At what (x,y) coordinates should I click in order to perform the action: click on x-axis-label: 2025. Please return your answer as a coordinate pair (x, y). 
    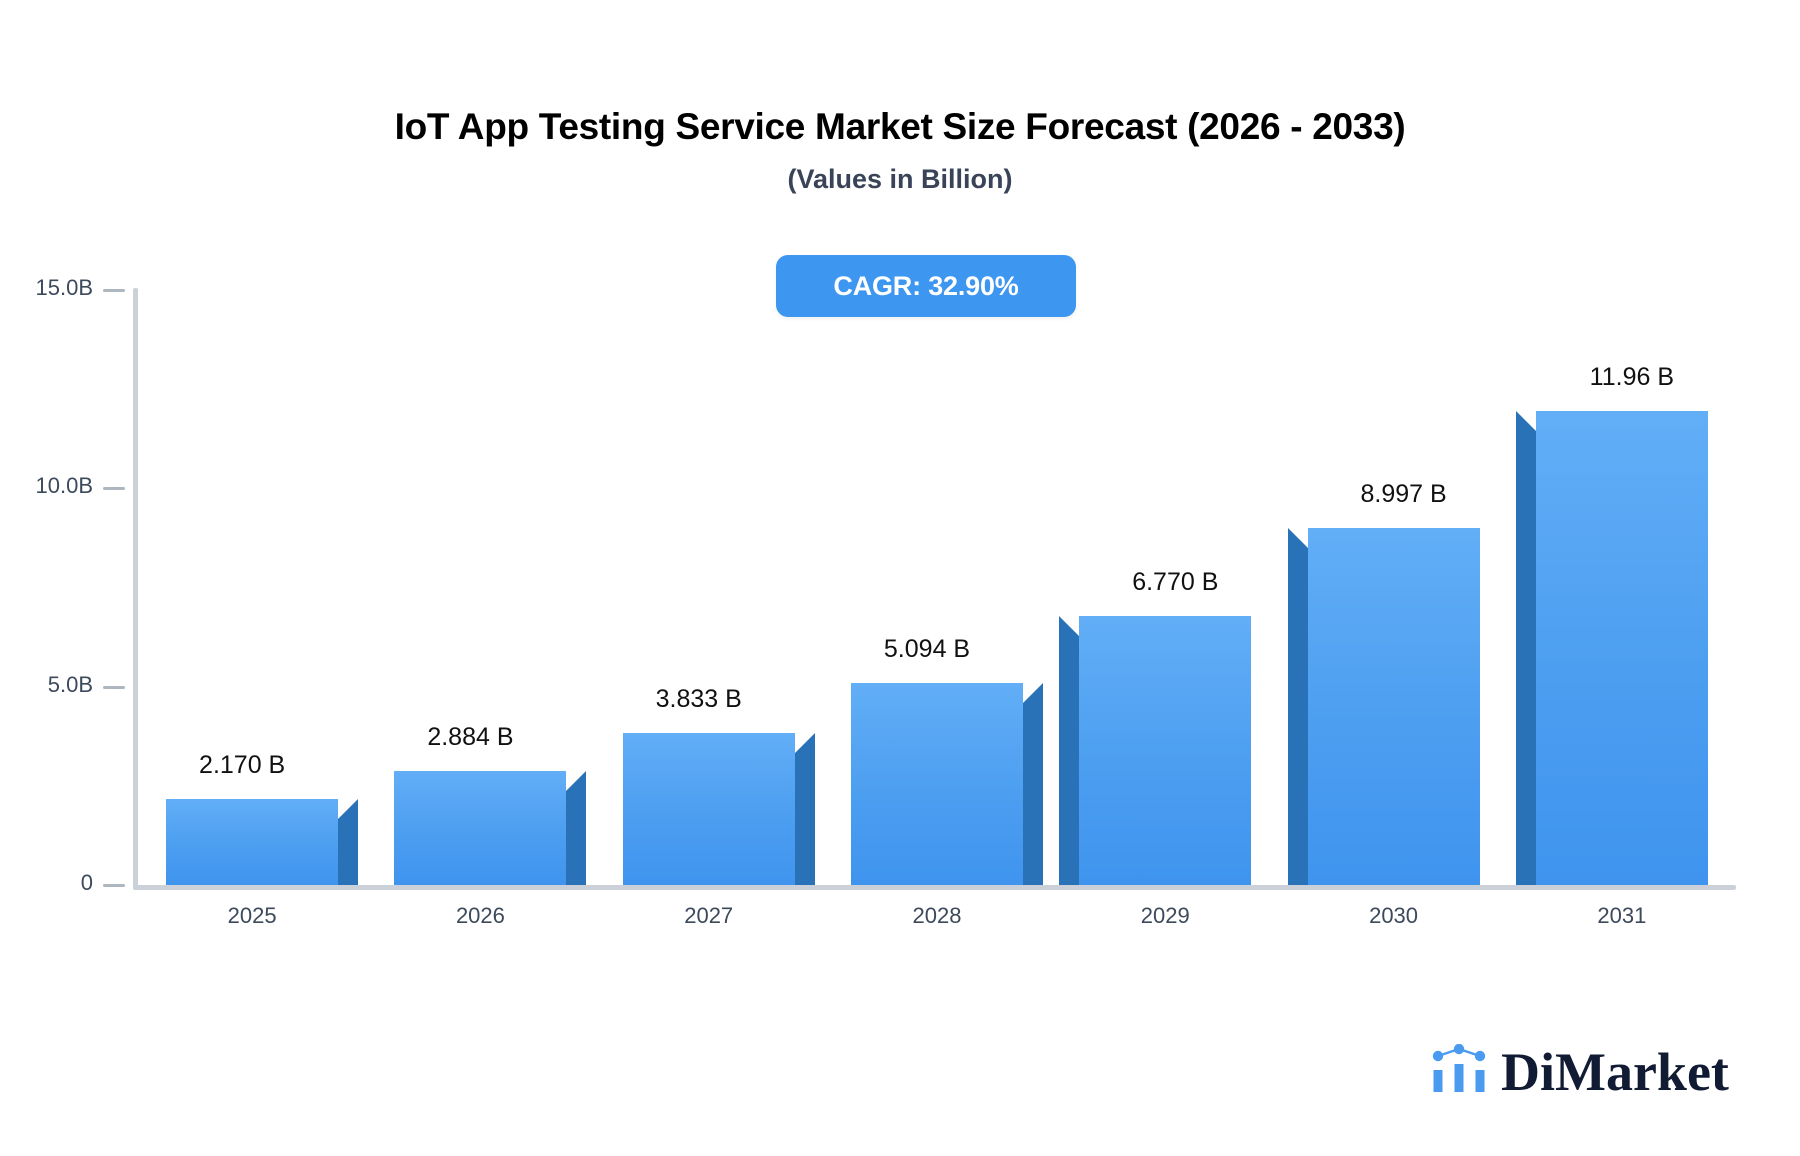
    Looking at the image, I should click on (252, 915).